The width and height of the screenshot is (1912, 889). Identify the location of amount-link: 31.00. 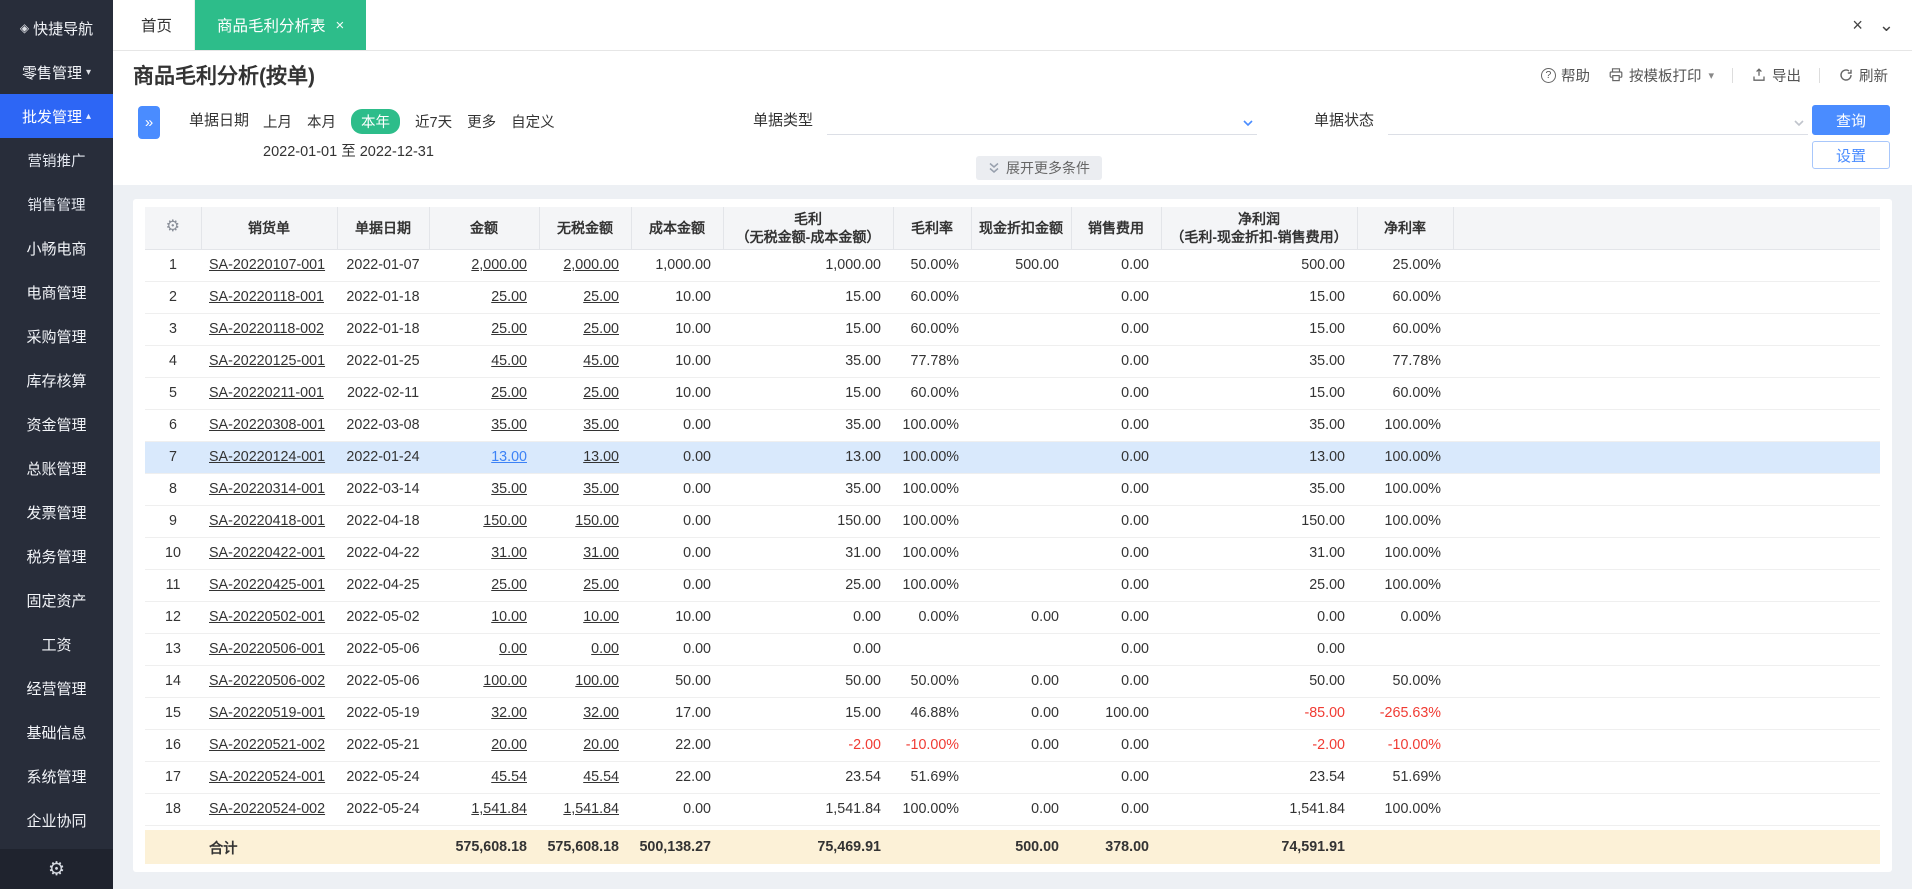
(509, 553).